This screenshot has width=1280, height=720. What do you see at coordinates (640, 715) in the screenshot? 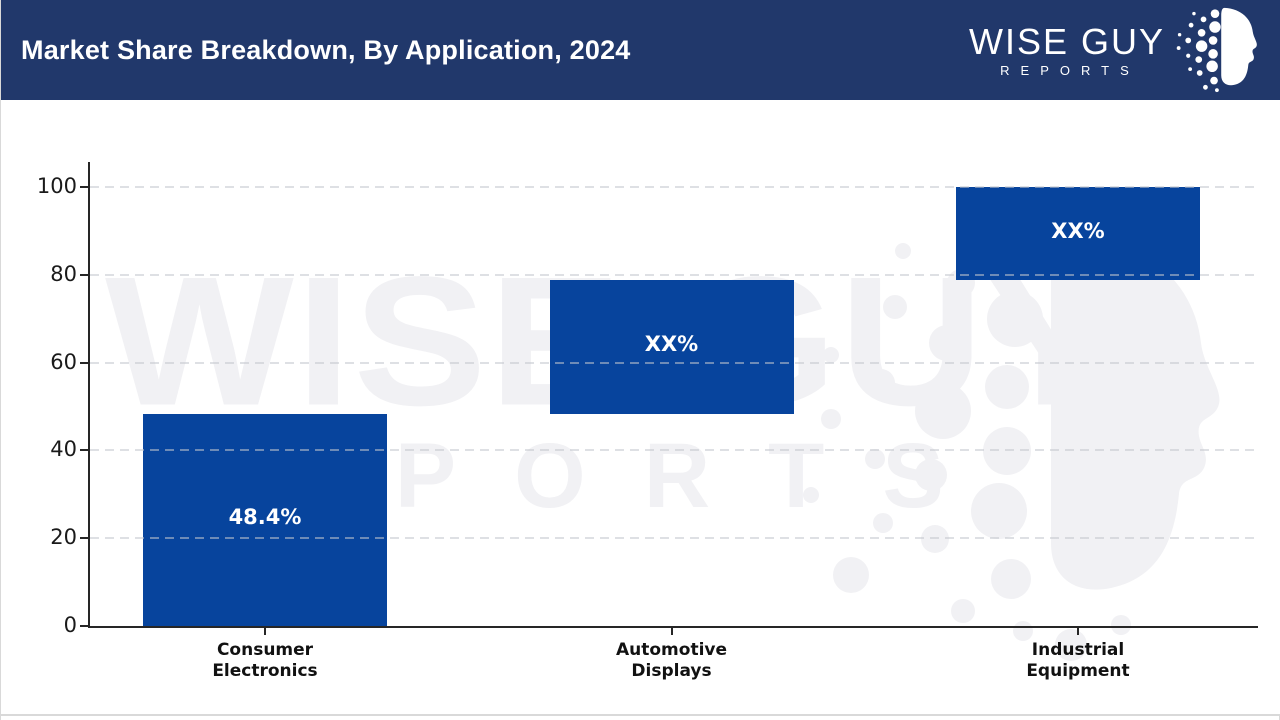
I see `bottom-divider` at bounding box center [640, 715].